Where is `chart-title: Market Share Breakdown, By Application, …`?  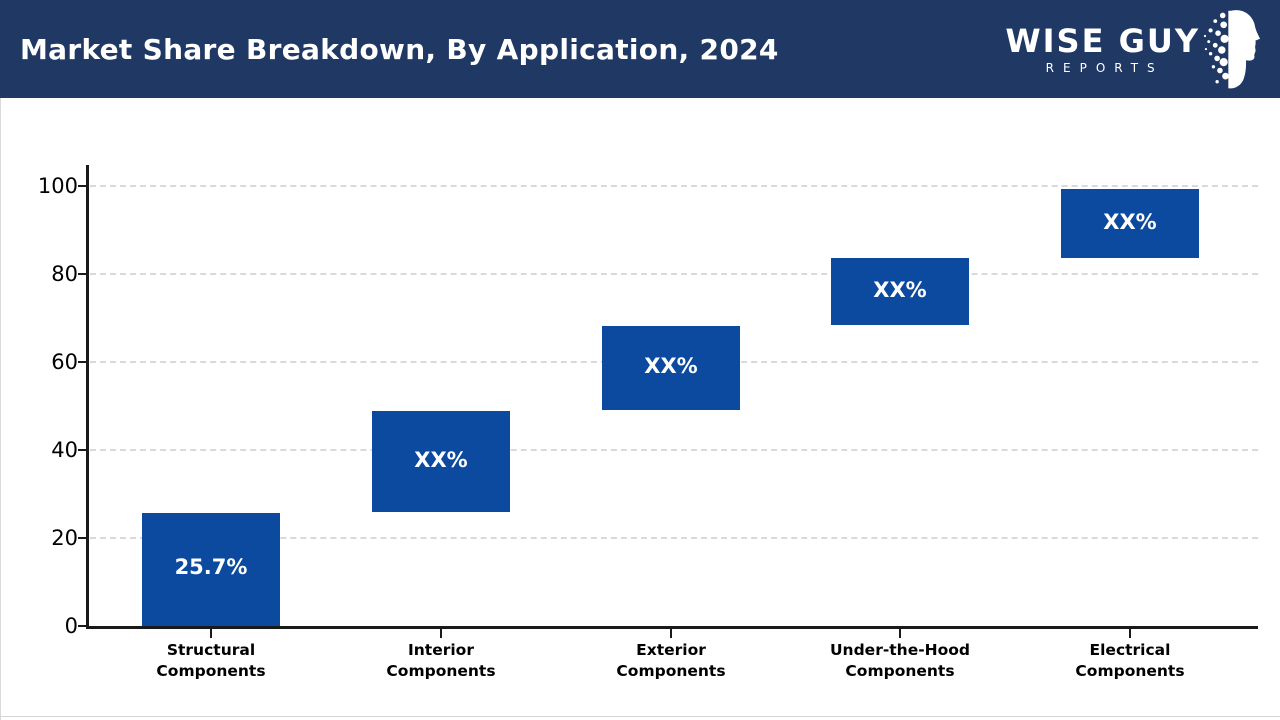
chart-title: Market Share Breakdown, By Application, … is located at coordinates (399, 49).